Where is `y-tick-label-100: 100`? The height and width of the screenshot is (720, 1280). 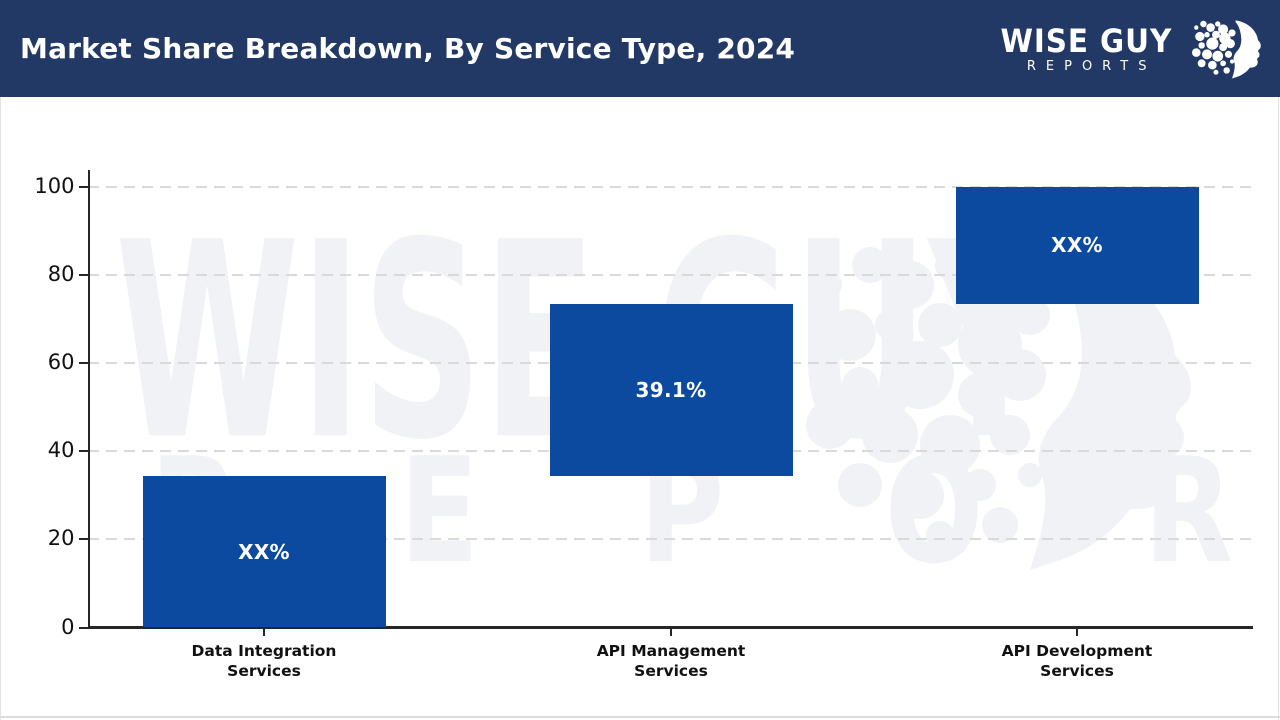
y-tick-label-100: 100 is located at coordinates (54, 185).